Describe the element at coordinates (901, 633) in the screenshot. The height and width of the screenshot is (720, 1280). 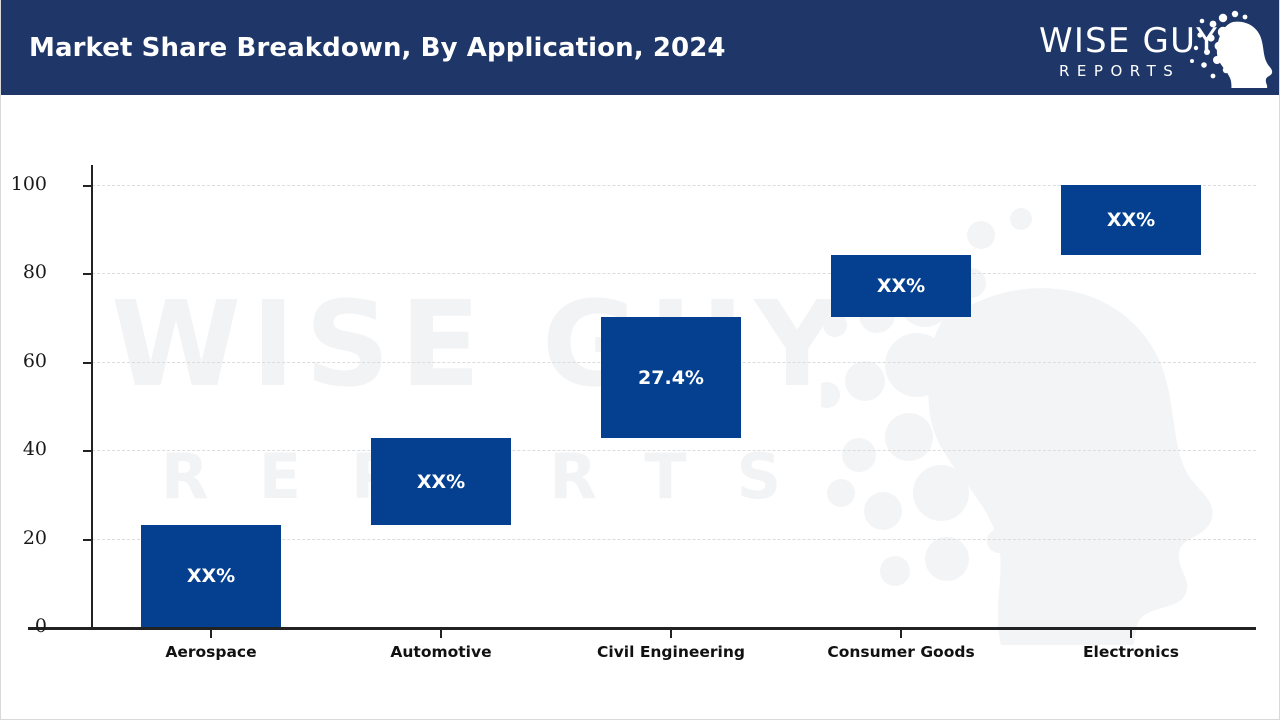
I see `x-tick-mark-consumer` at that location.